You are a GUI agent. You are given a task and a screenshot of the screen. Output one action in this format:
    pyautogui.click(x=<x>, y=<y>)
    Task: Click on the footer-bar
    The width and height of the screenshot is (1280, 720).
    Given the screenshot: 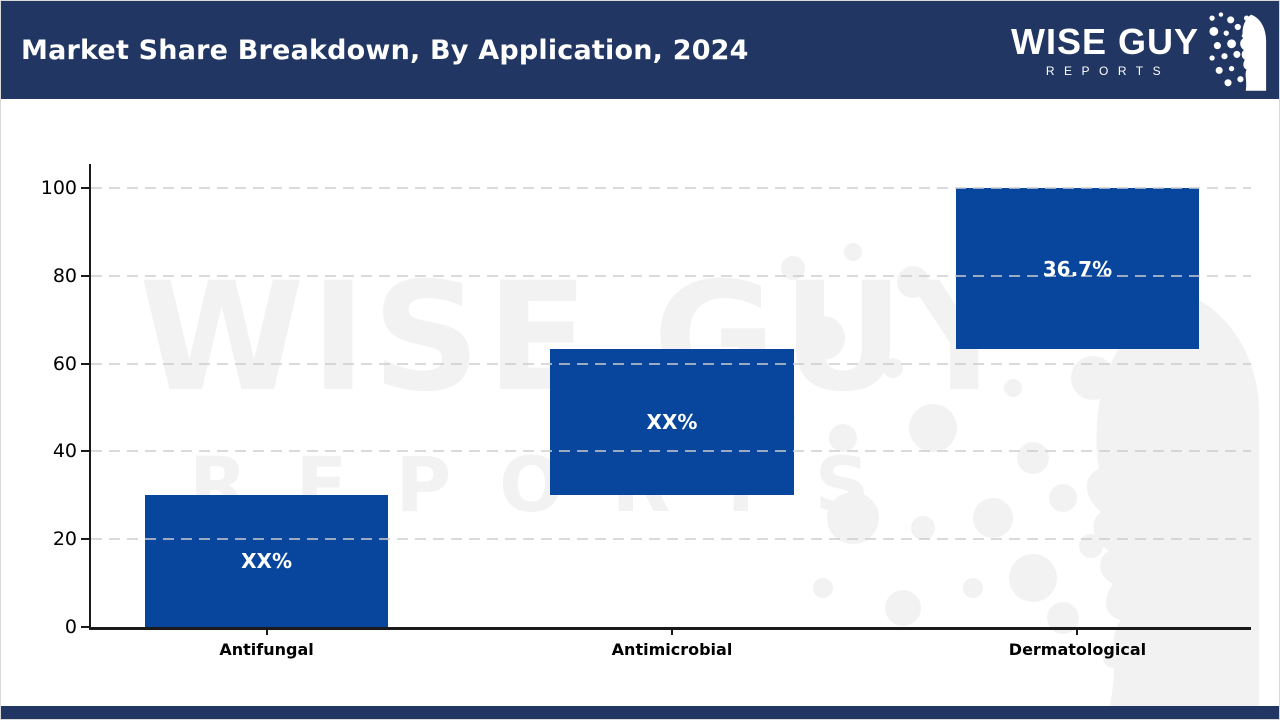 What is the action you would take?
    pyautogui.click(x=640, y=712)
    